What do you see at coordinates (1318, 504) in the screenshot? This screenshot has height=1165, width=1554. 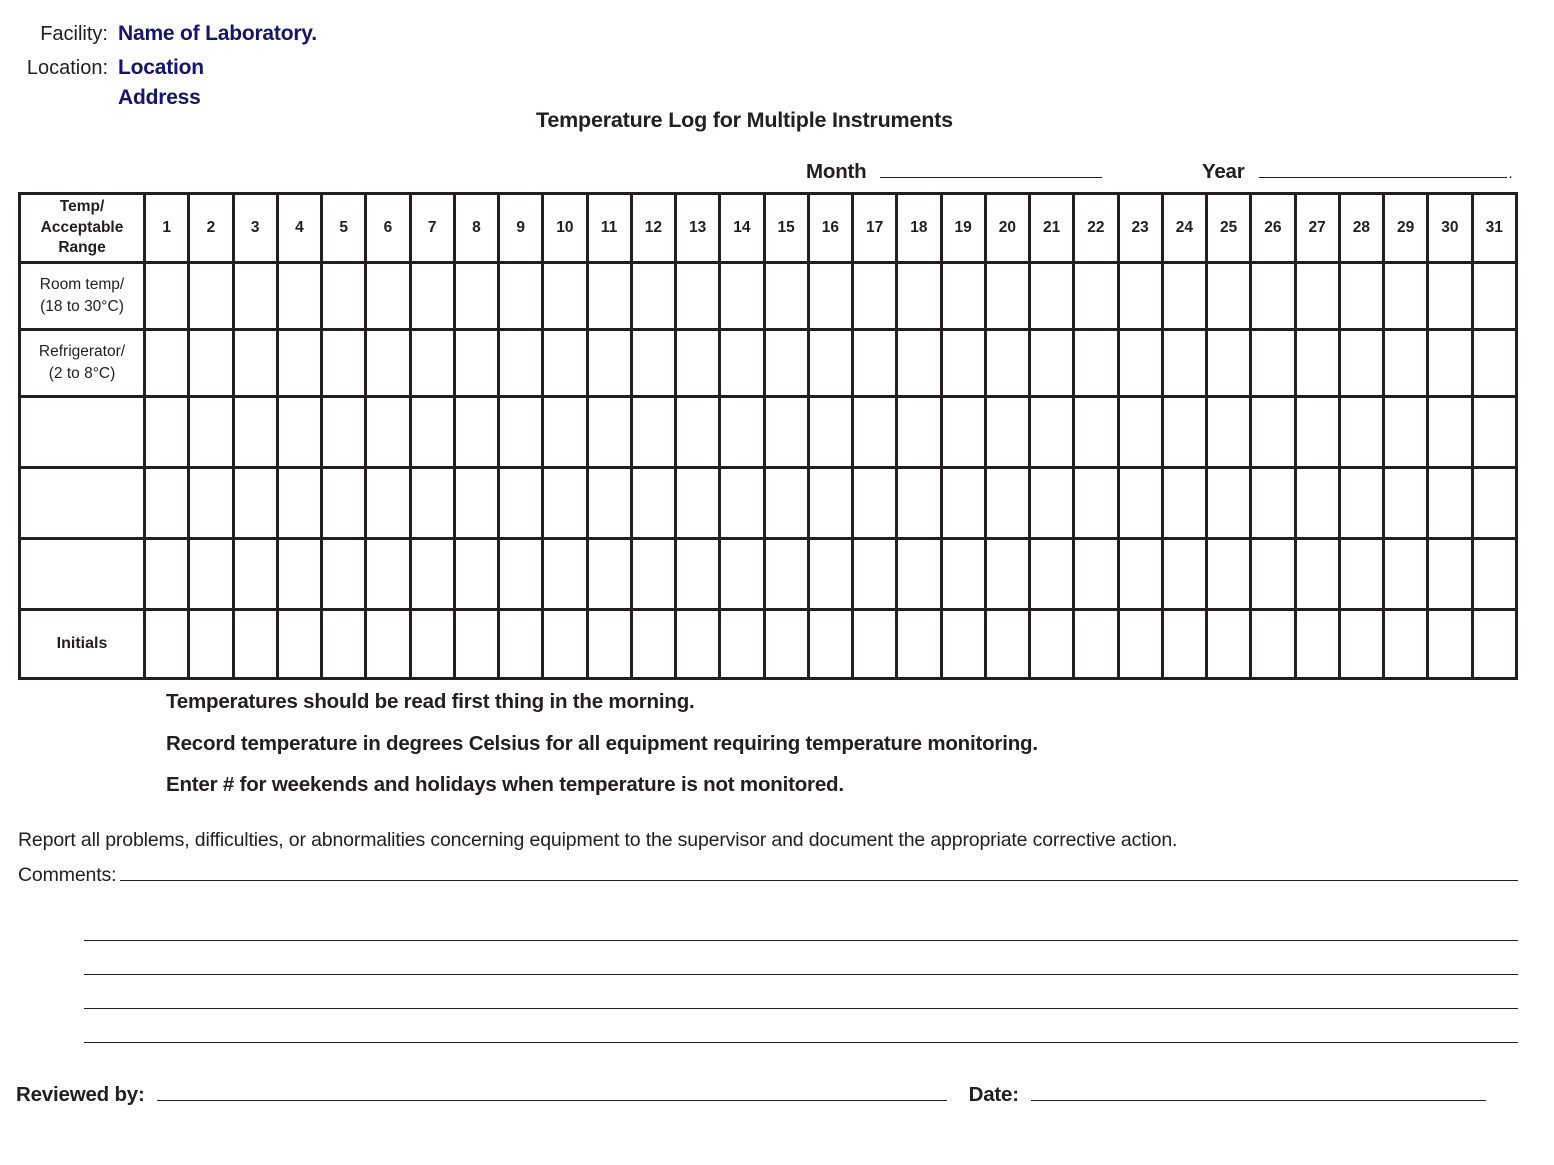 I see `entry-cell-r3-d27` at bounding box center [1318, 504].